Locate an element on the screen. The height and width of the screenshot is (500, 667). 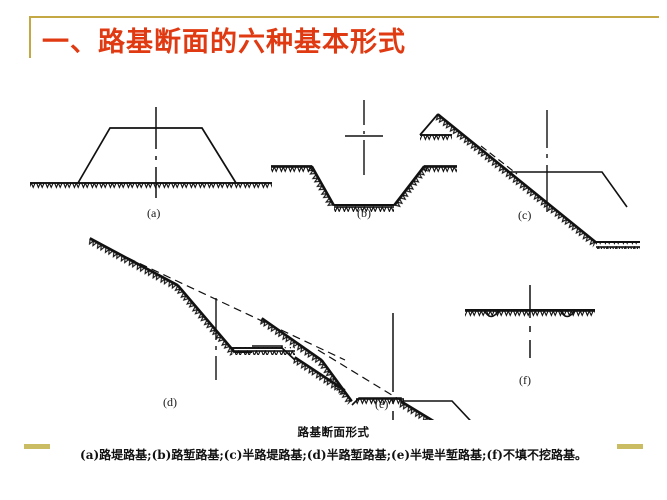
panel-e-downslope is located at coordinates (442, 410).